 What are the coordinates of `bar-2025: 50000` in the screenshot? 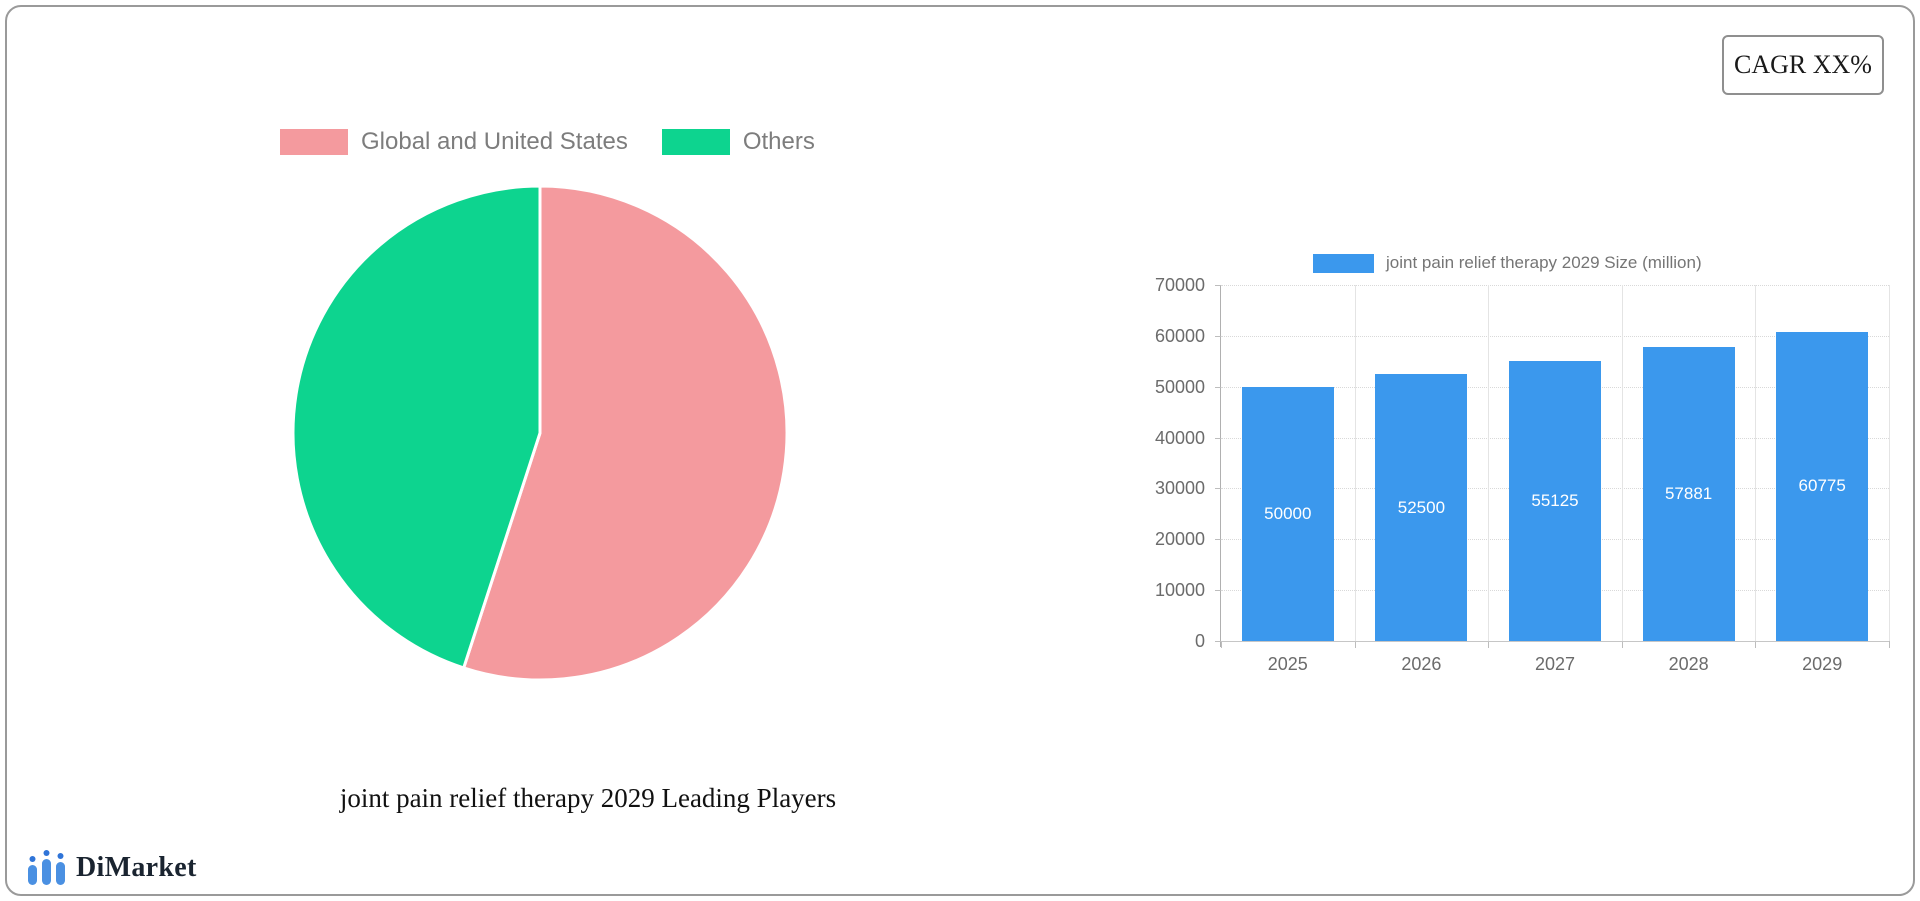 It's located at (1287, 513).